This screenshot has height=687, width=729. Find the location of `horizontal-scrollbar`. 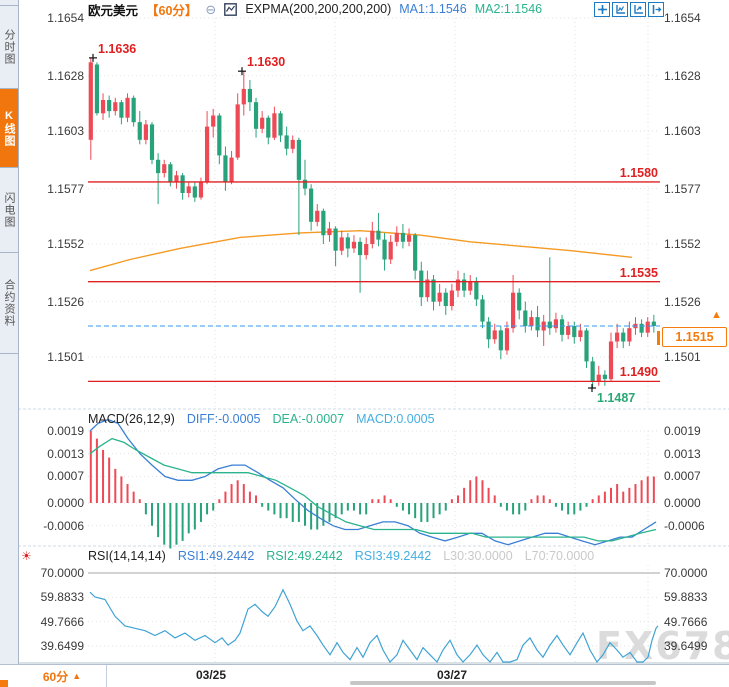

horizontal-scrollbar is located at coordinates (503, 683).